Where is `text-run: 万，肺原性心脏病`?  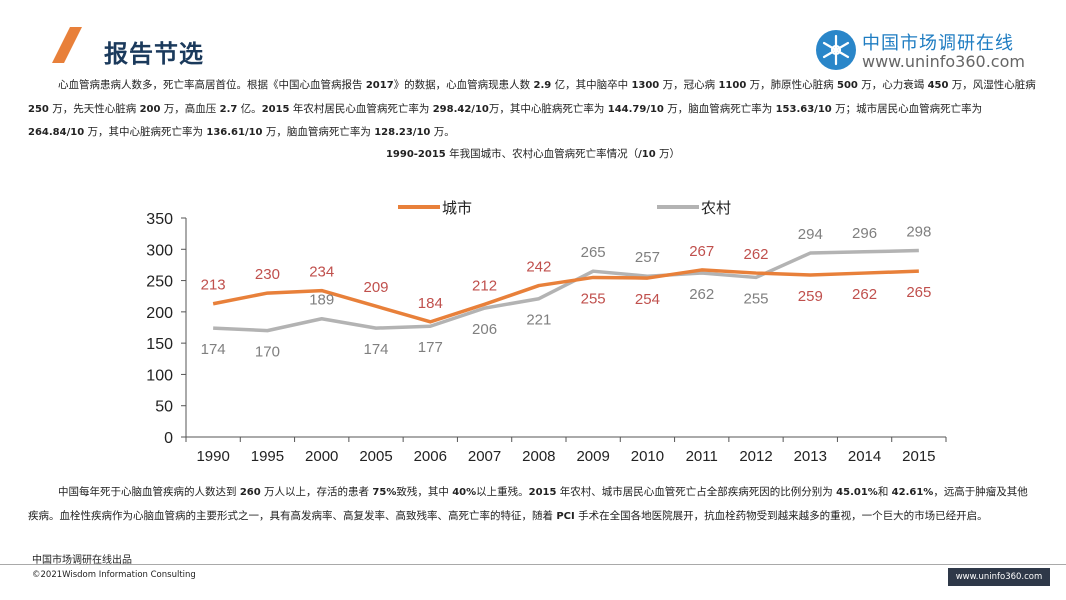
text-run: 万，肺原性心脏病 is located at coordinates (791, 85).